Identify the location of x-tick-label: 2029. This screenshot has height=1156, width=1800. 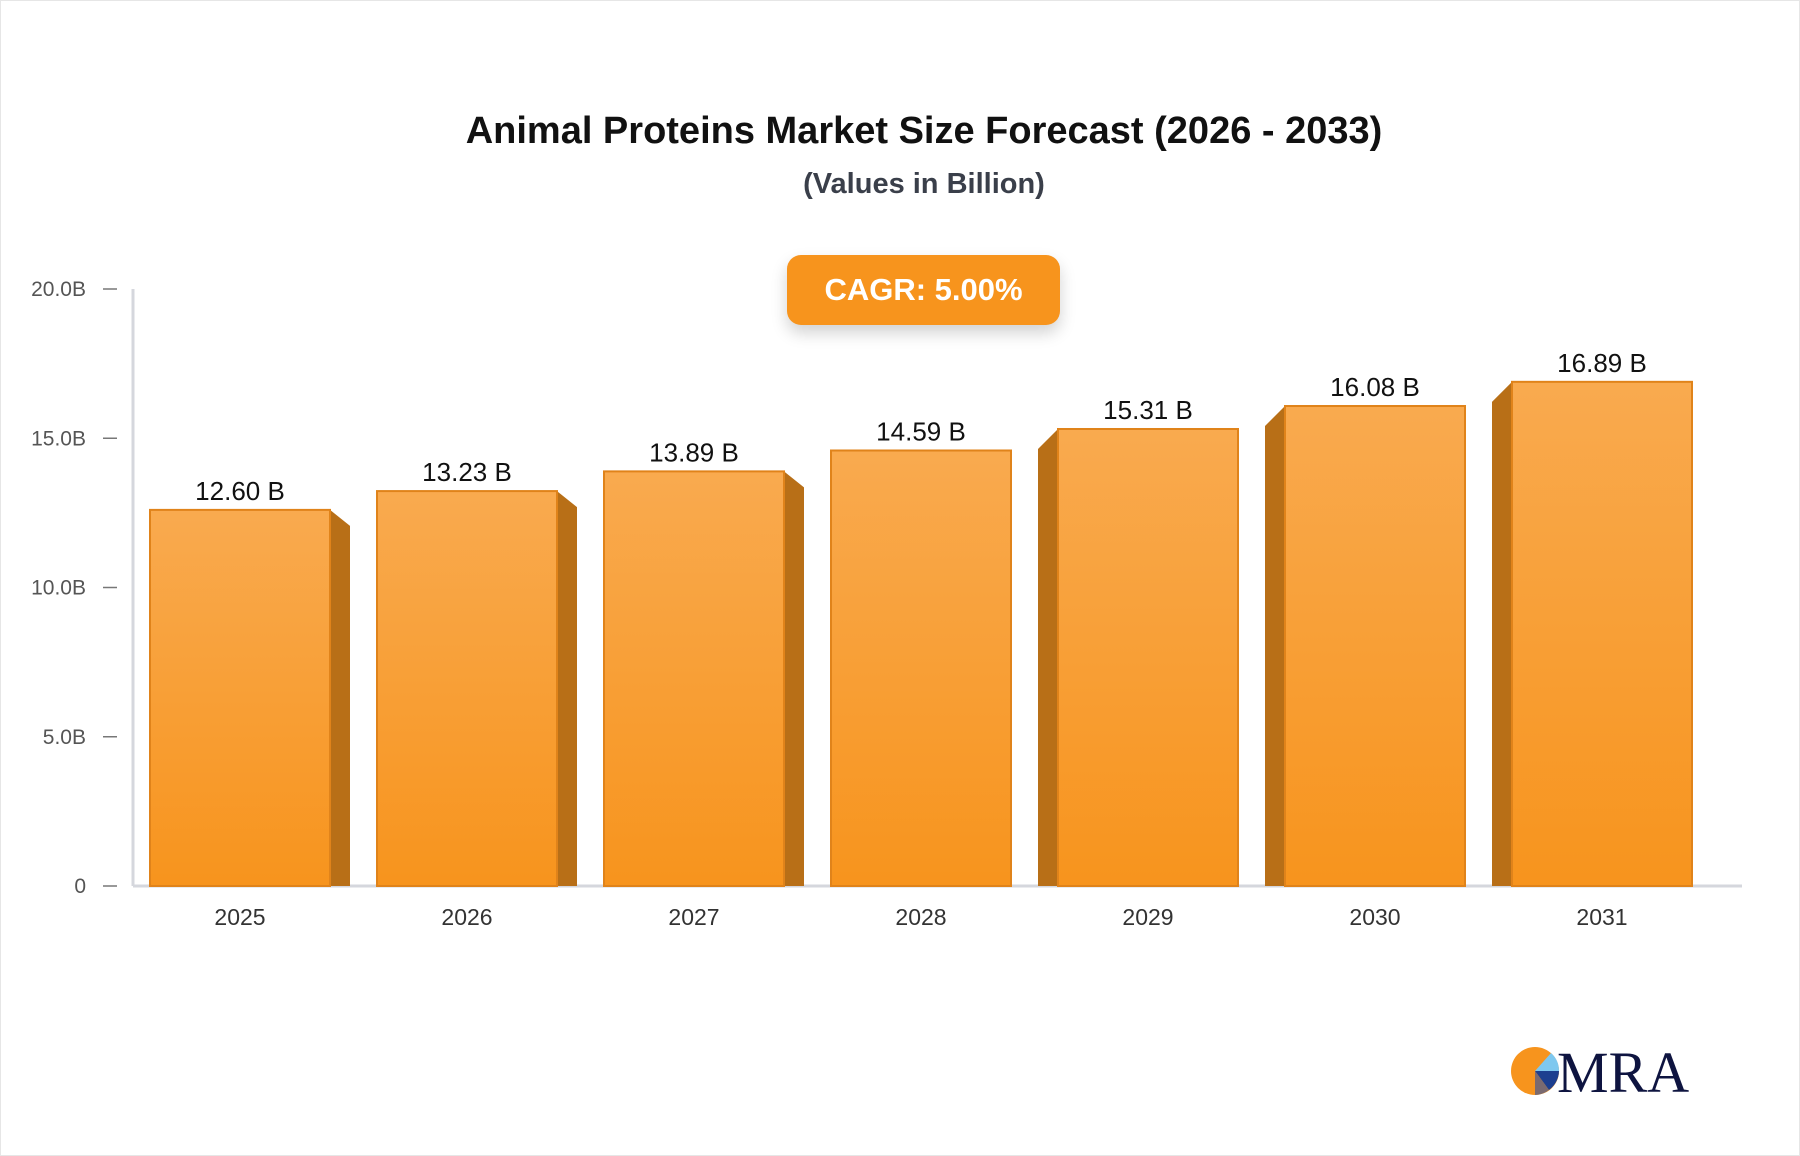
(1147, 917).